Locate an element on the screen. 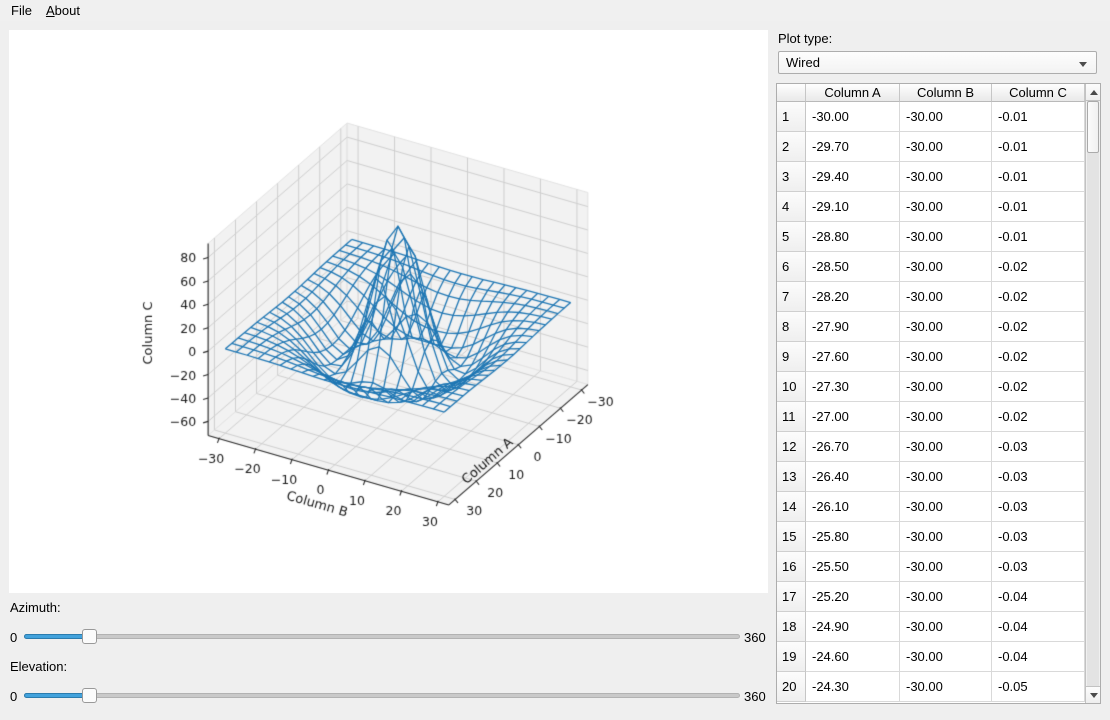 Image resolution: width=1110 pixels, height=720 pixels. scrollbar-track is located at coordinates (1093, 419).